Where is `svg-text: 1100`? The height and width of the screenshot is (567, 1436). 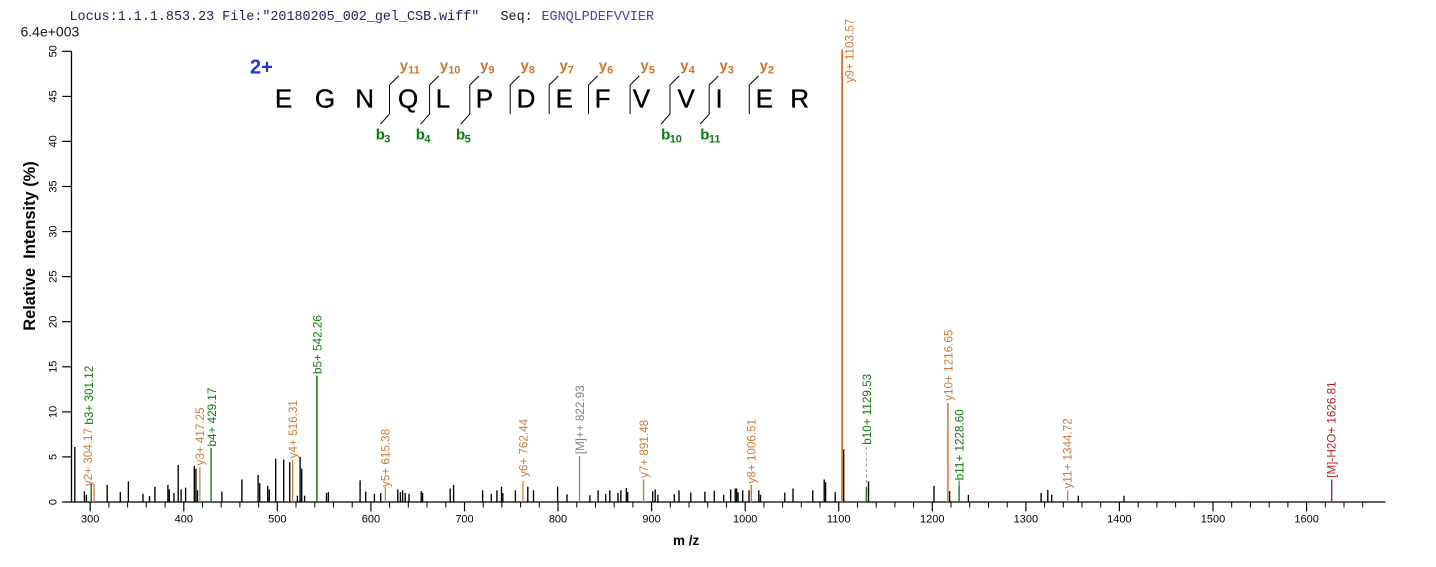
svg-text: 1100 is located at coordinates (839, 520).